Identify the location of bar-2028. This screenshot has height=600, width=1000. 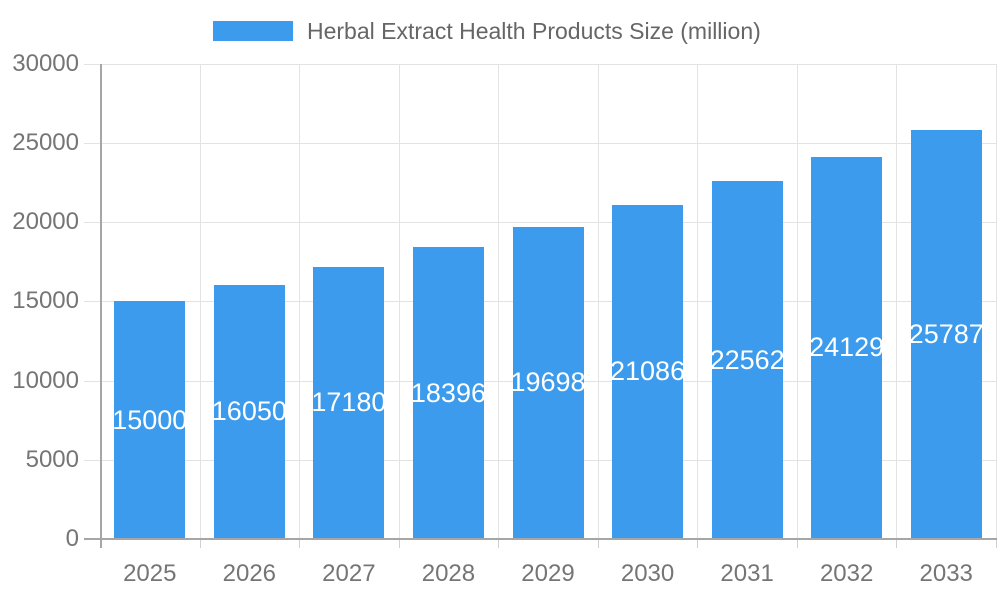
(448, 392).